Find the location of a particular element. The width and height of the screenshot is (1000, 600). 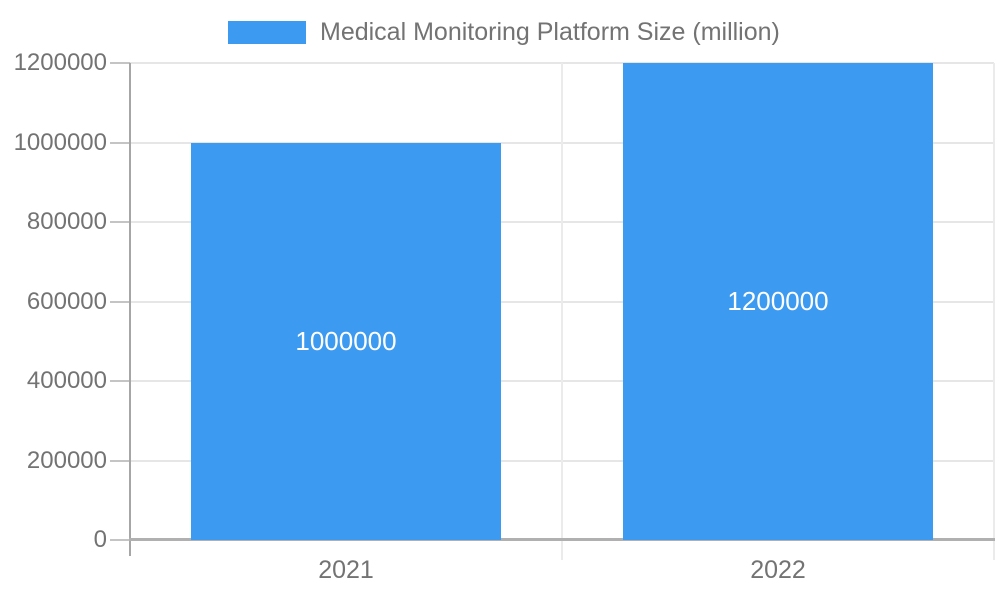

y-tick-label: 600000 is located at coordinates (66, 301).